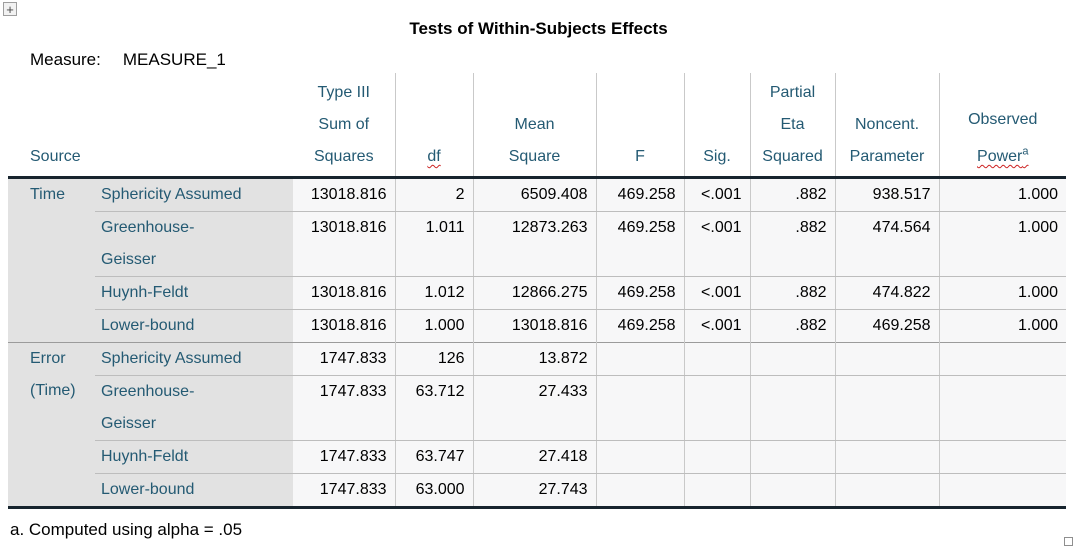 The width and height of the screenshot is (1089, 557). I want to click on col-header-df: df, so click(434, 126).